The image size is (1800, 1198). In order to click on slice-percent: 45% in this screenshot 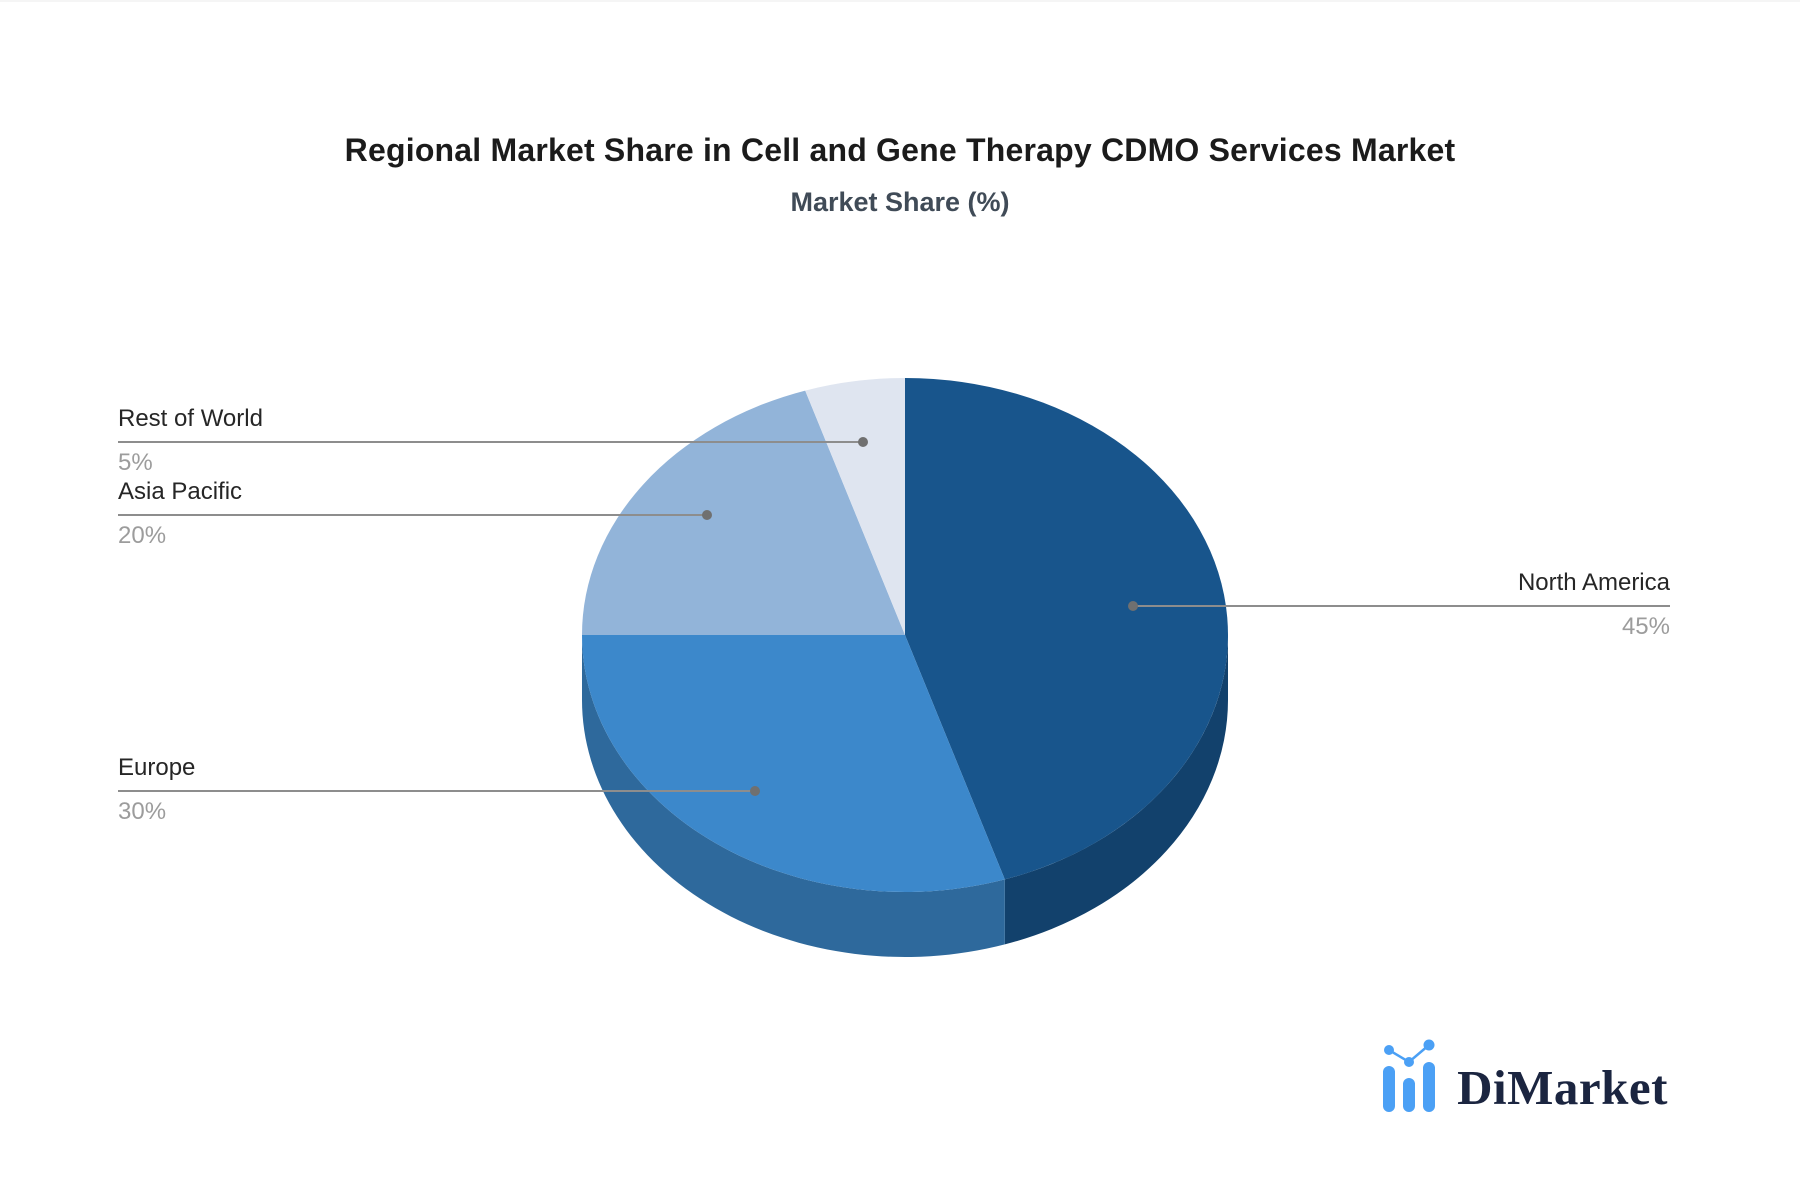, I will do `click(1645, 626)`.